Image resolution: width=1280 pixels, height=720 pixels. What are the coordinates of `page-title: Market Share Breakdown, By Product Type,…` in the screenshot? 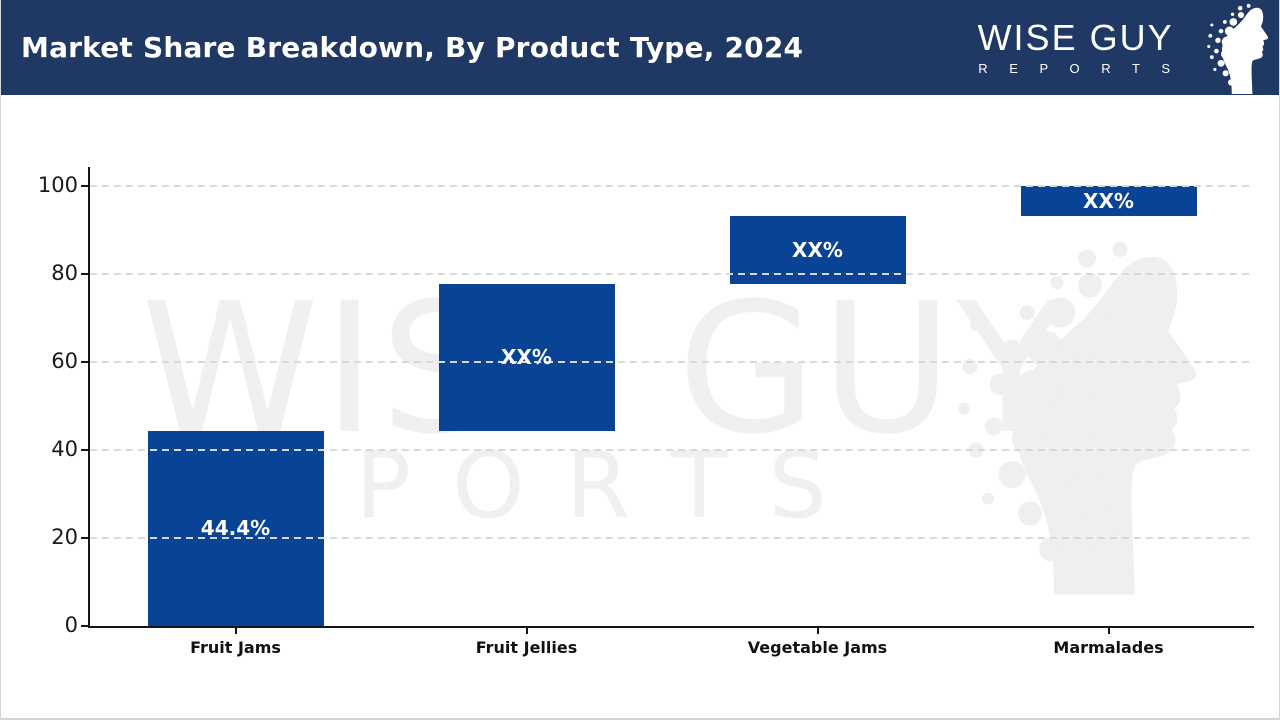 It's located at (412, 47).